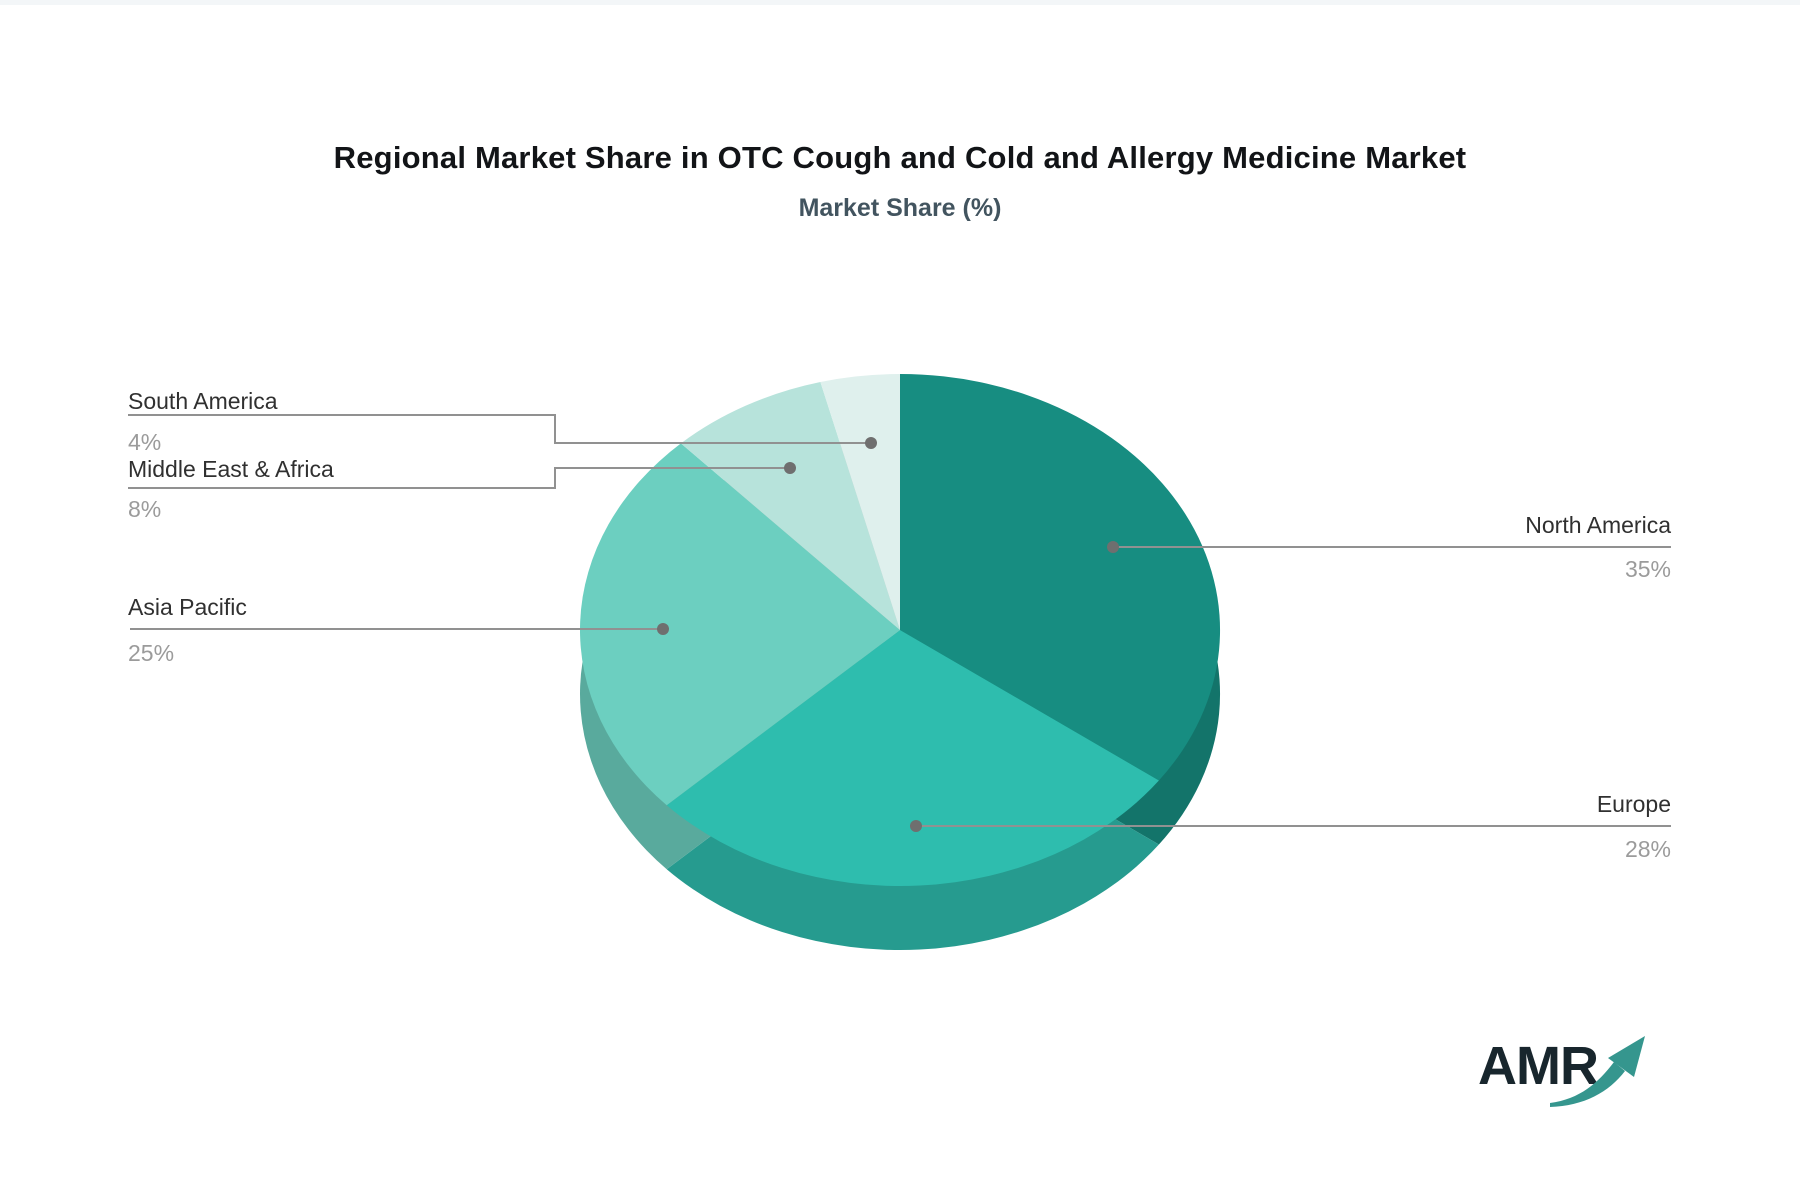  Describe the element at coordinates (459, 478) in the screenshot. I see `leader-line-middle-east-africa` at that location.